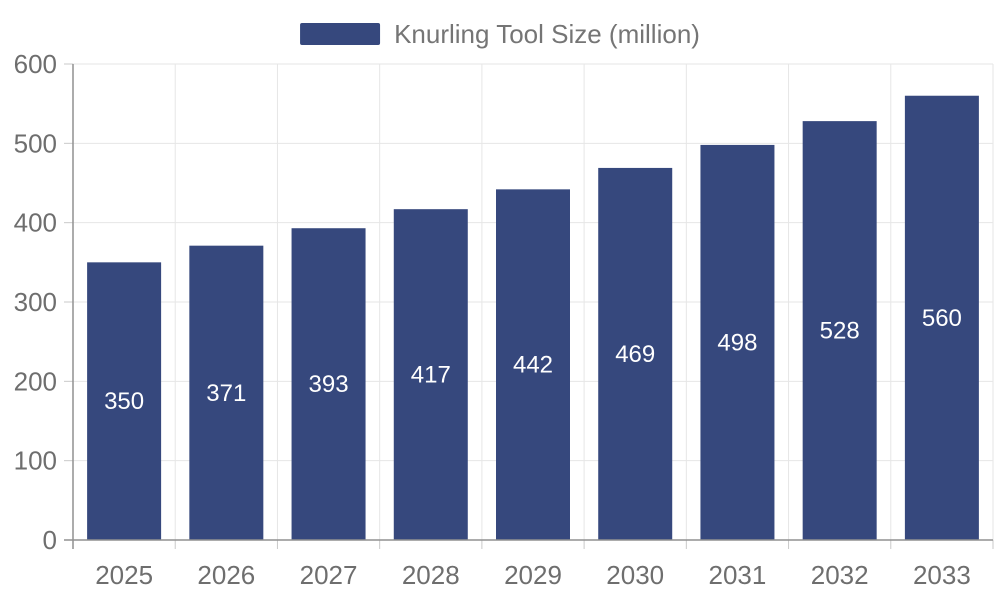  What do you see at coordinates (431, 575) in the screenshot?
I see `x-axis-label: 2028` at bounding box center [431, 575].